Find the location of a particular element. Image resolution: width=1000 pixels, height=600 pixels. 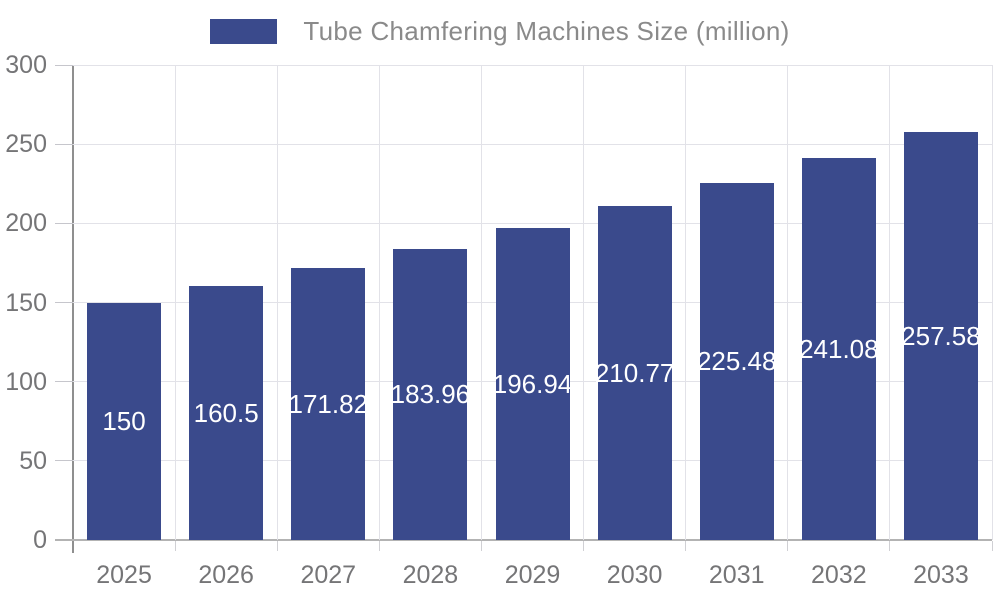

bar-value-label: 183.96 is located at coordinates (430, 394).